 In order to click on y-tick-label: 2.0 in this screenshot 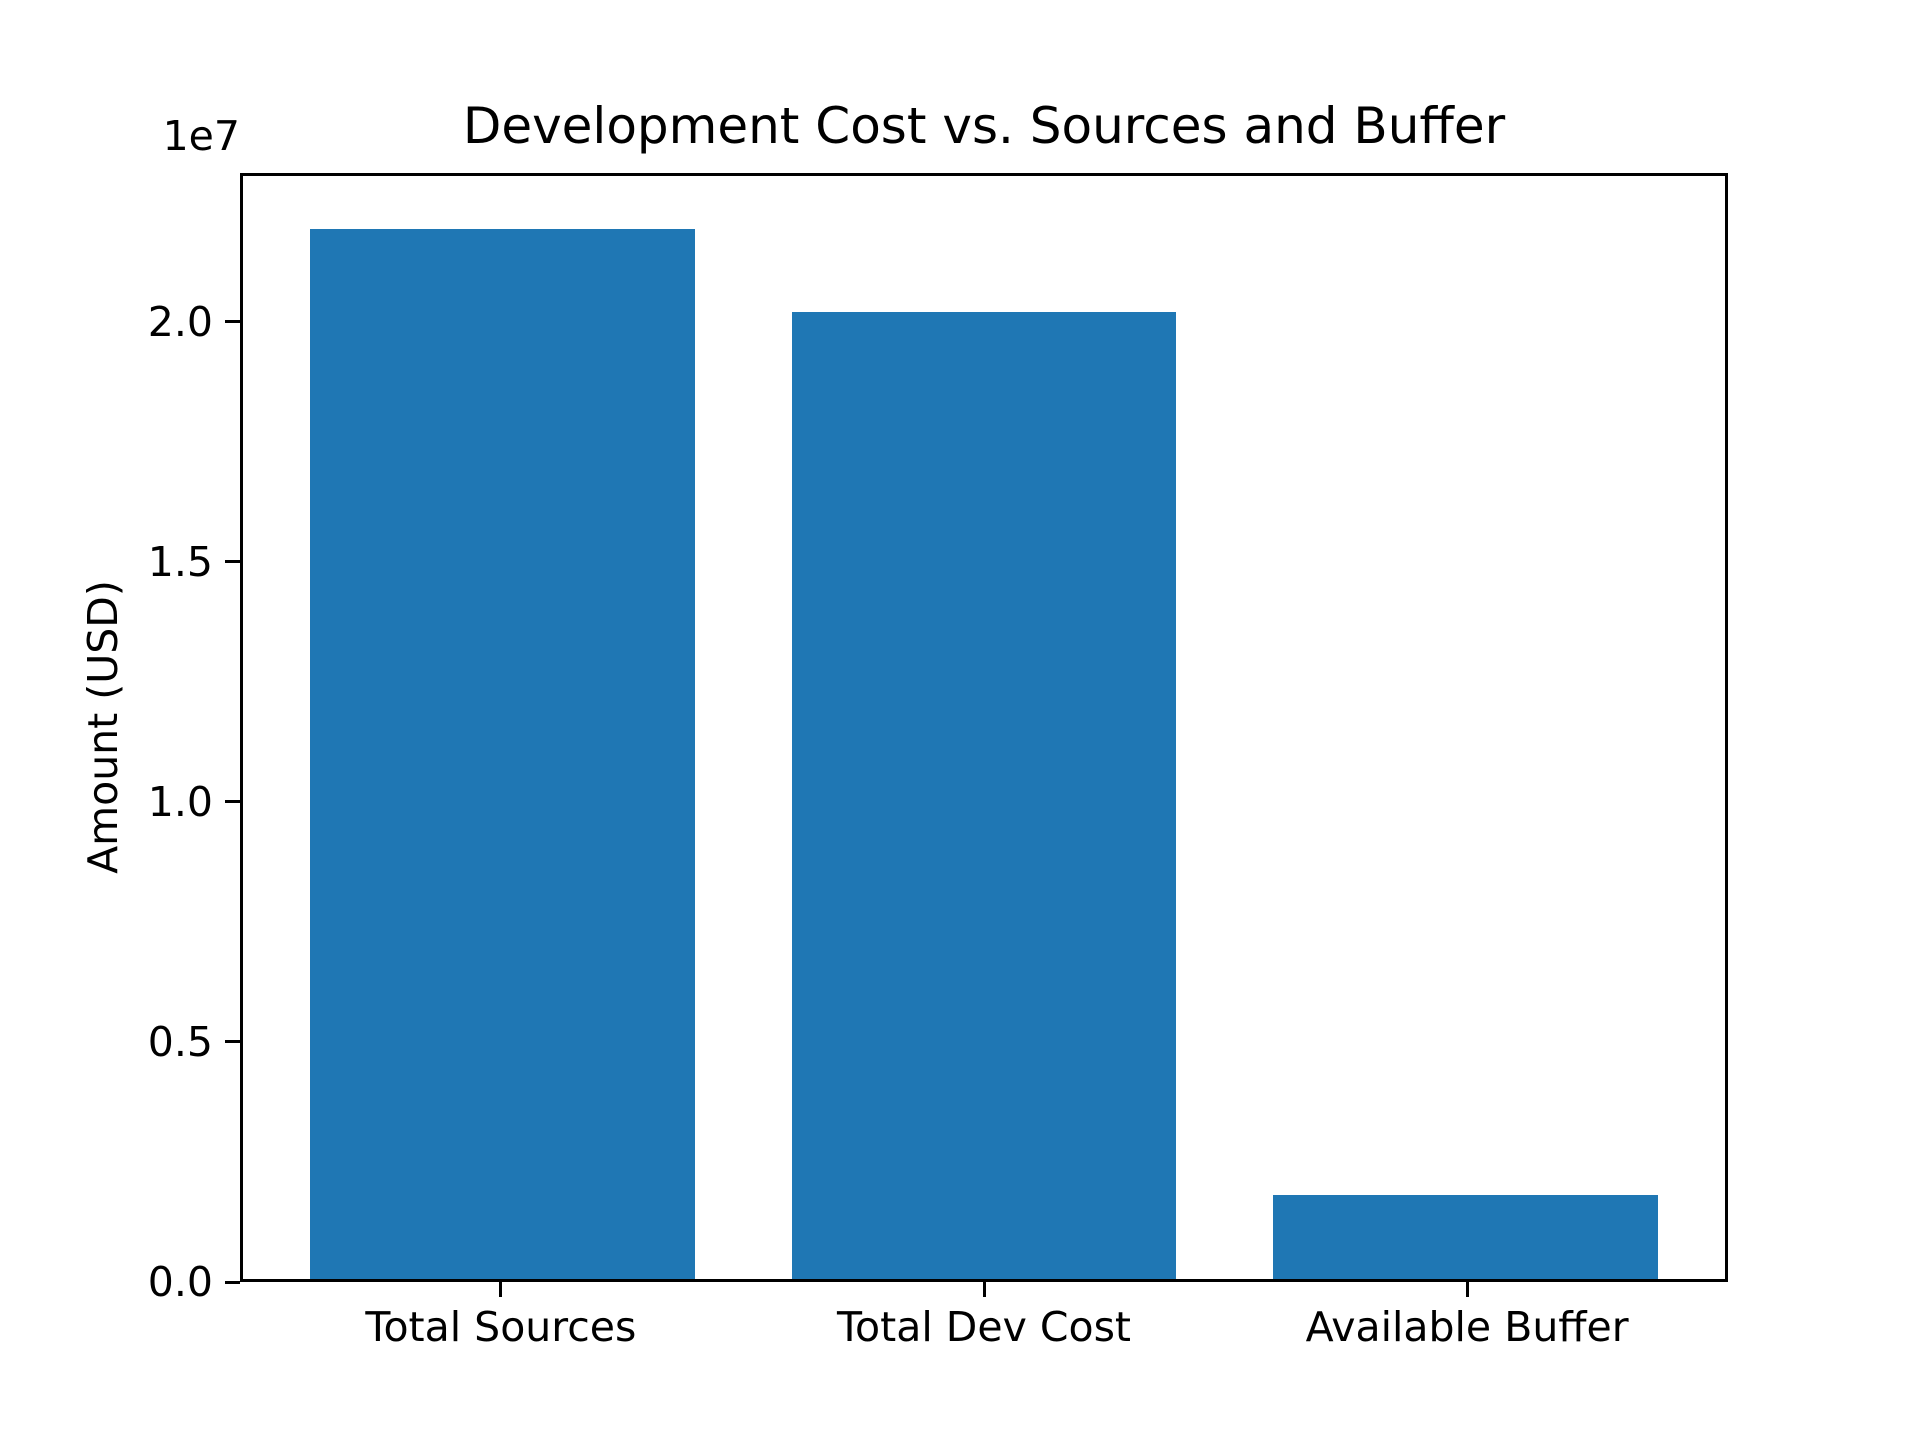, I will do `click(180, 321)`.